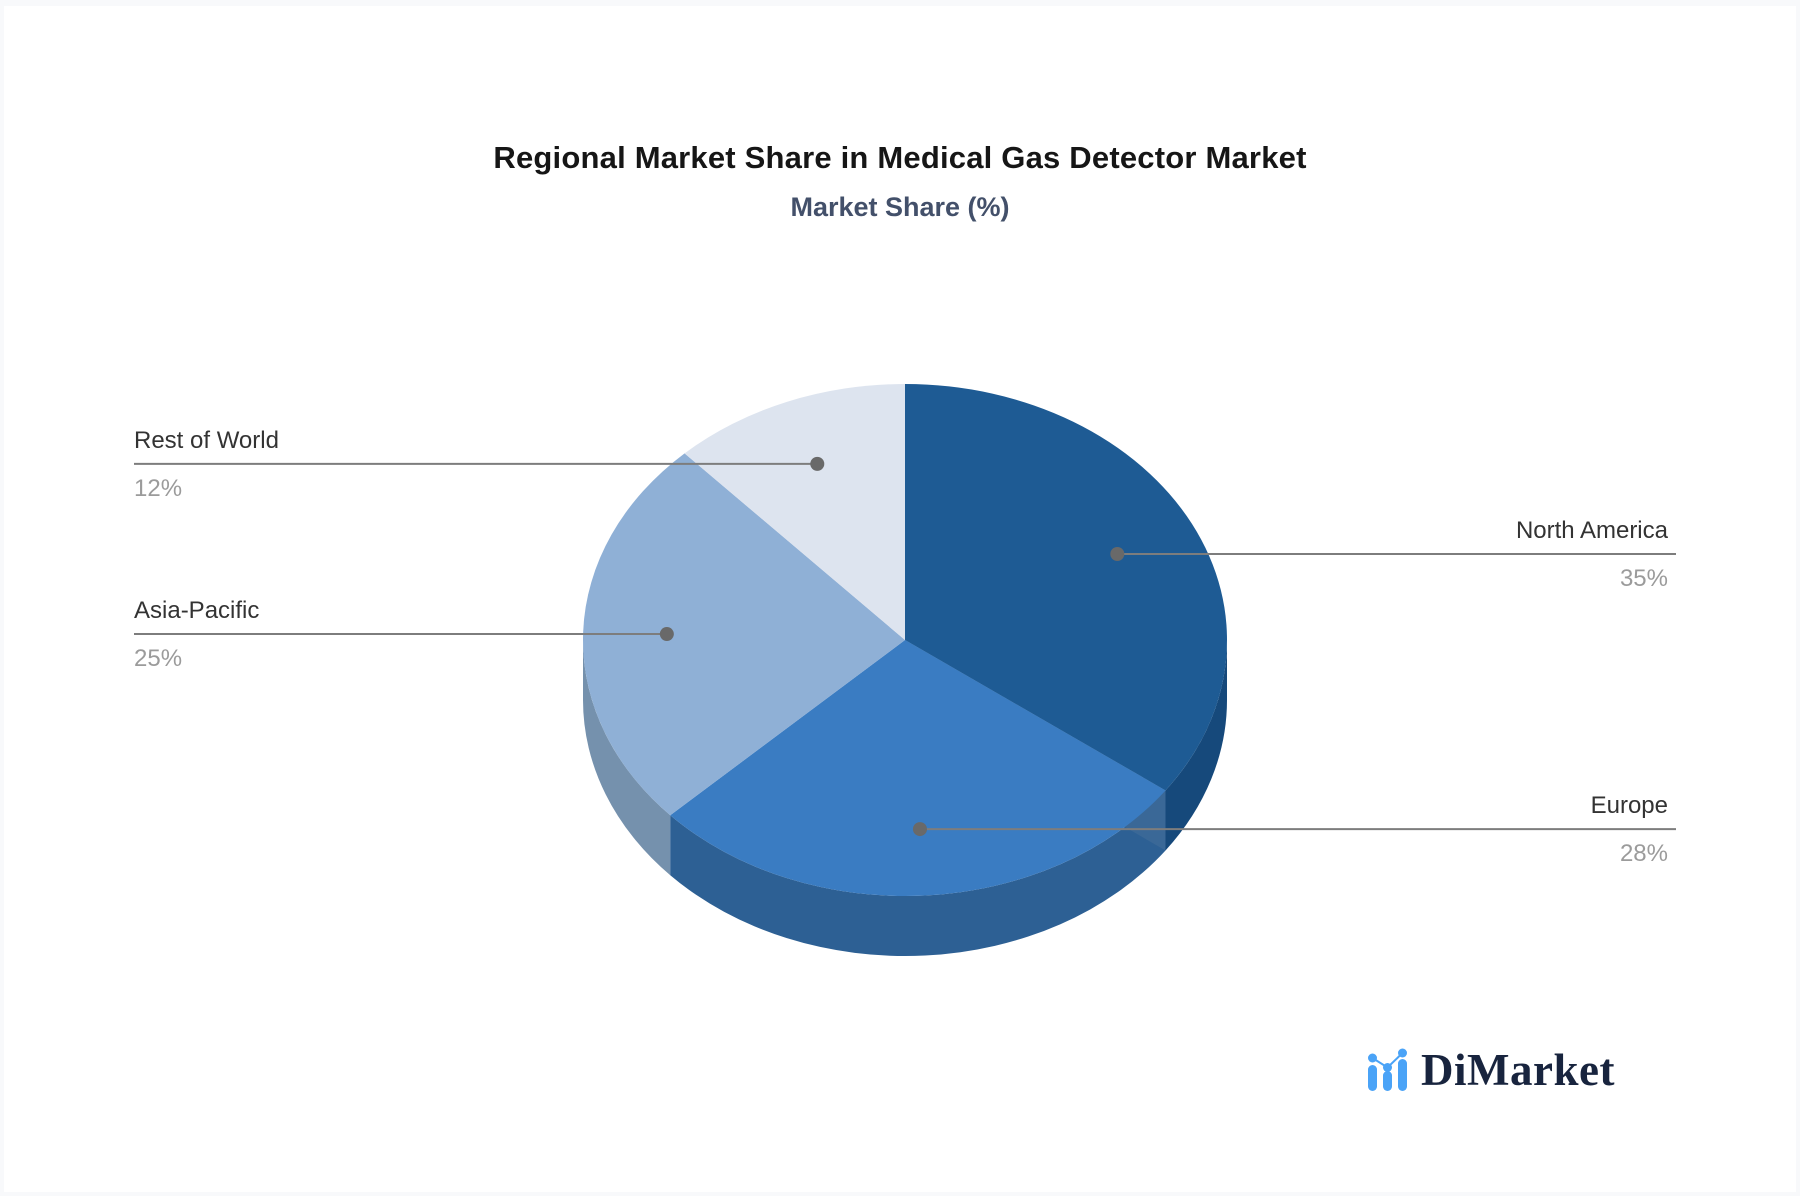 This screenshot has width=1800, height=1202. Describe the element at coordinates (794, 512) in the screenshot. I see `pie-slice-rest-of-world` at that location.